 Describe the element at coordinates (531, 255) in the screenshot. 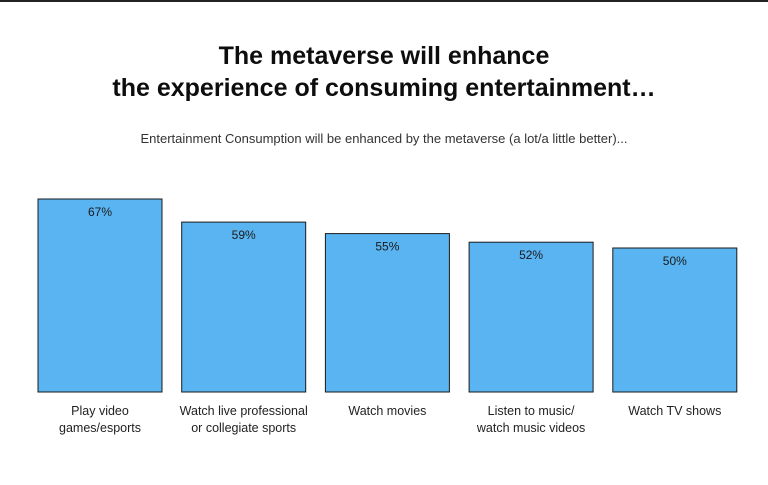

I see `value-label-4: 52%` at that location.